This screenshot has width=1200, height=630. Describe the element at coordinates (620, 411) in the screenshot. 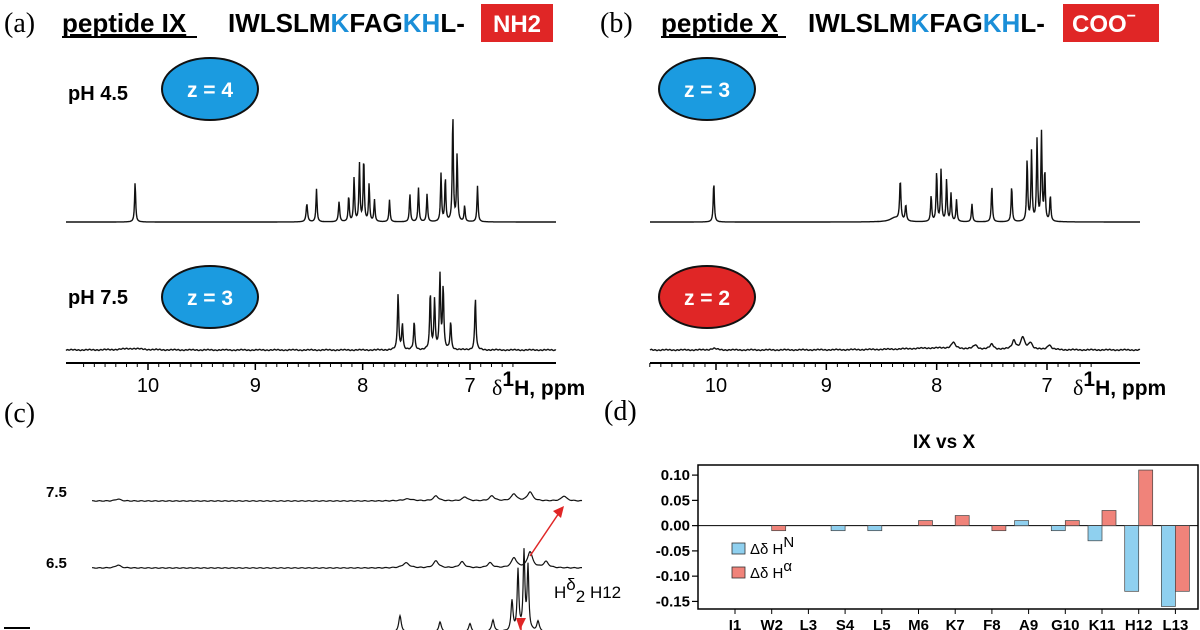

I see `panel-d-letter: (d)` at that location.